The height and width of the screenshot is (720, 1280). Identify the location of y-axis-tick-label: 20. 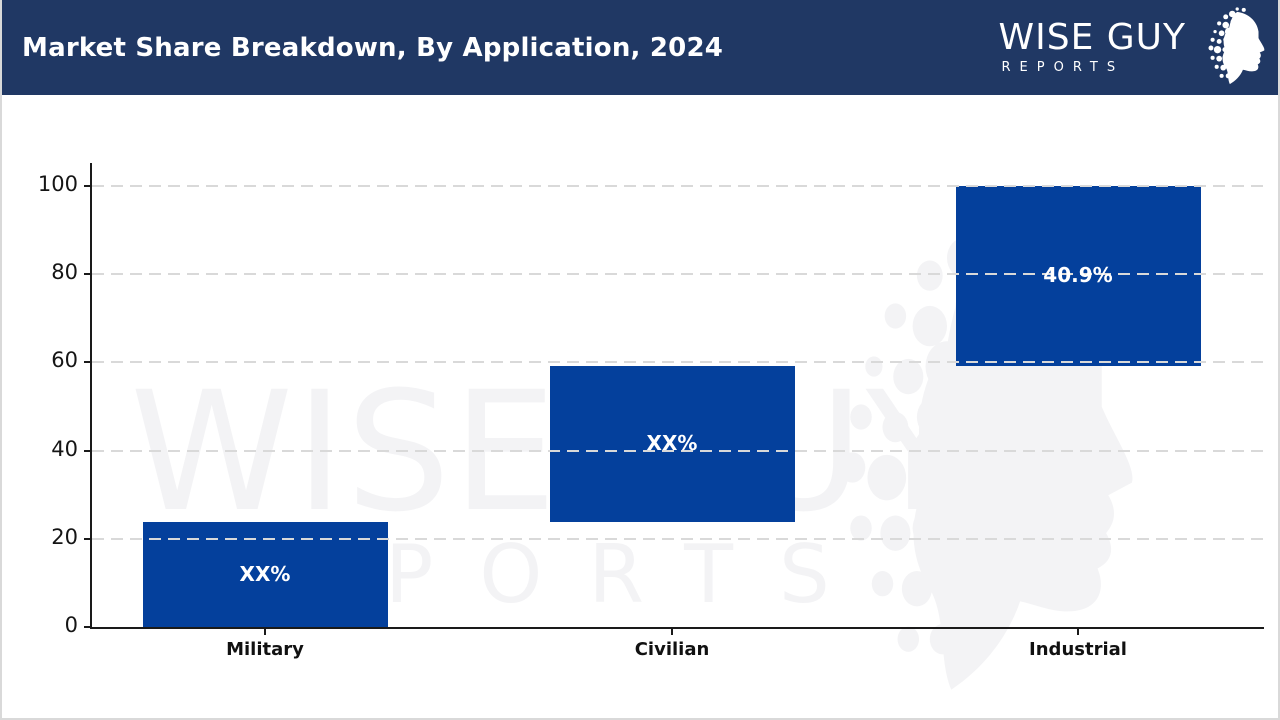
(64, 536).